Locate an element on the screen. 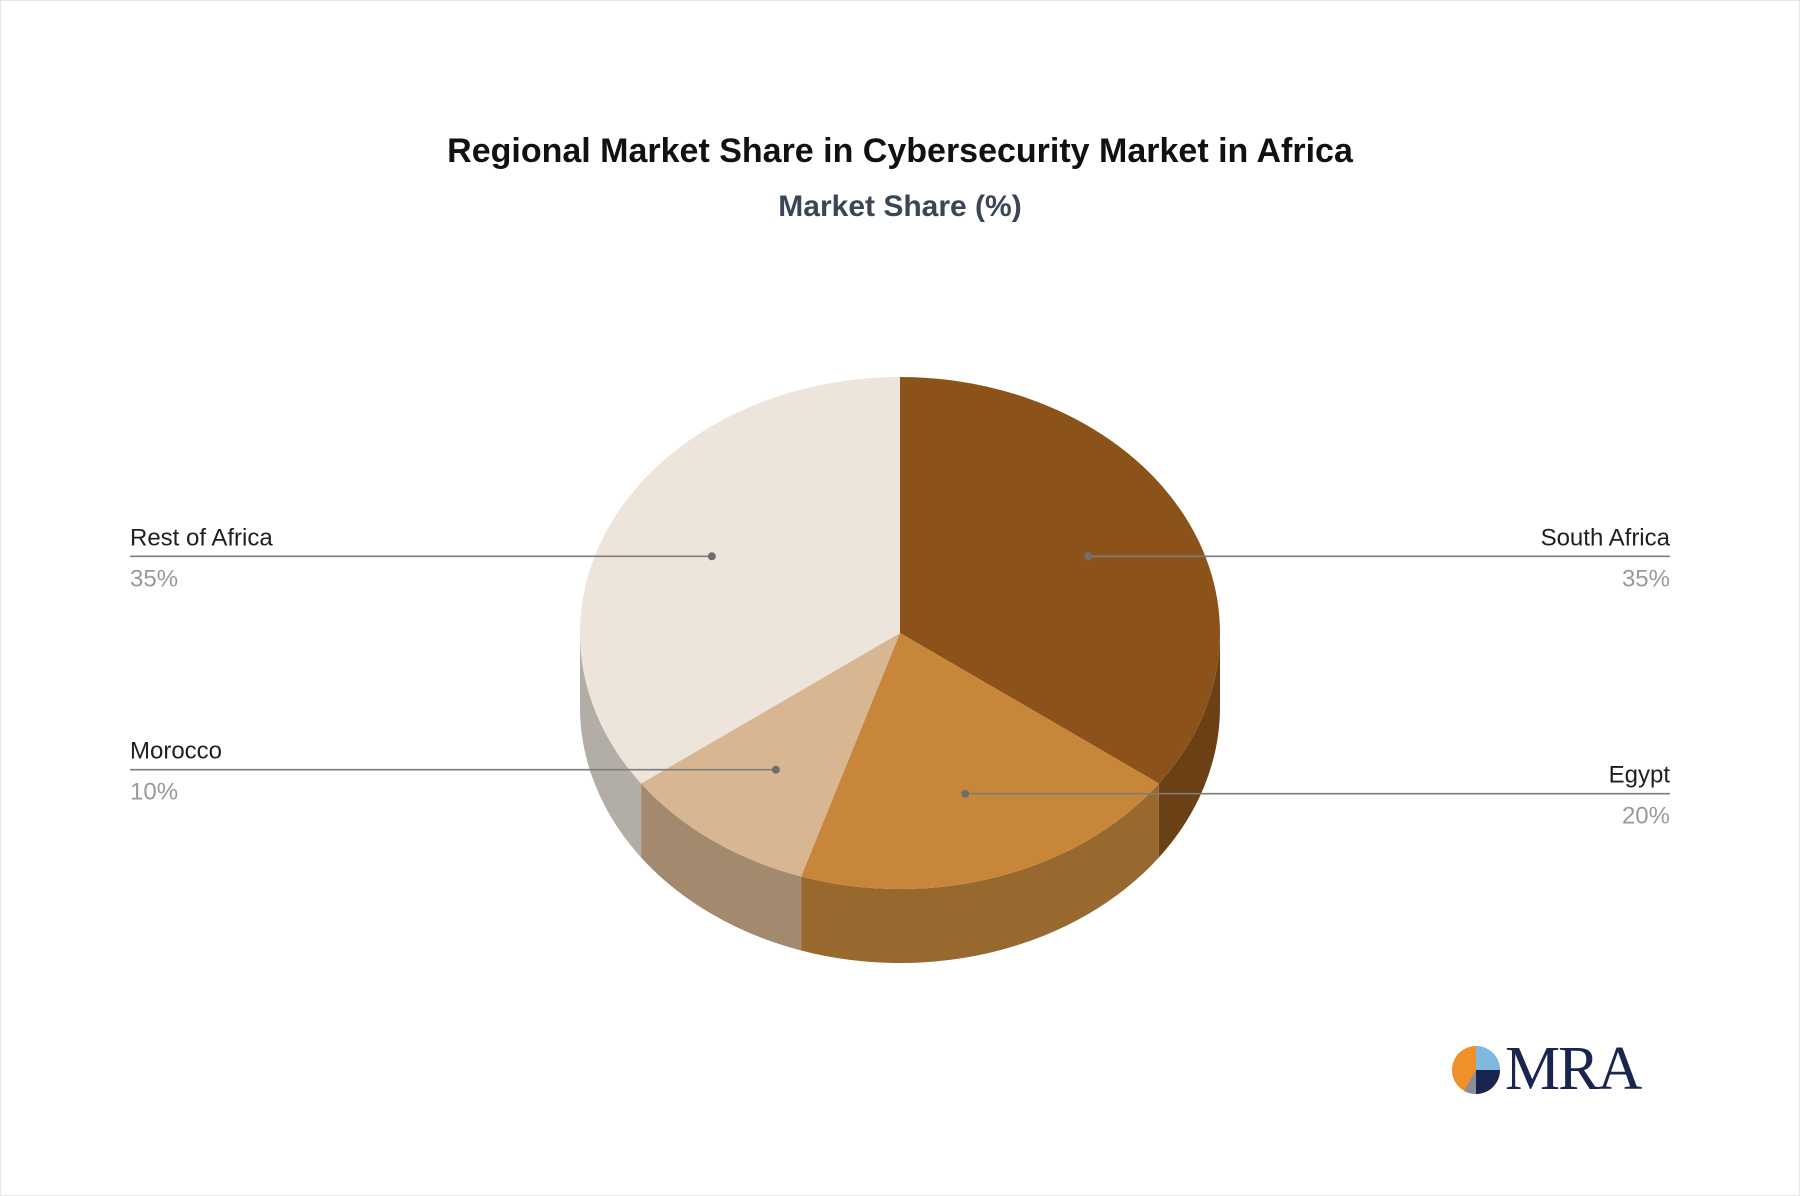 Image resolution: width=1800 pixels, height=1196 pixels. slice-label-egypt: Egypt is located at coordinates (1640, 775).